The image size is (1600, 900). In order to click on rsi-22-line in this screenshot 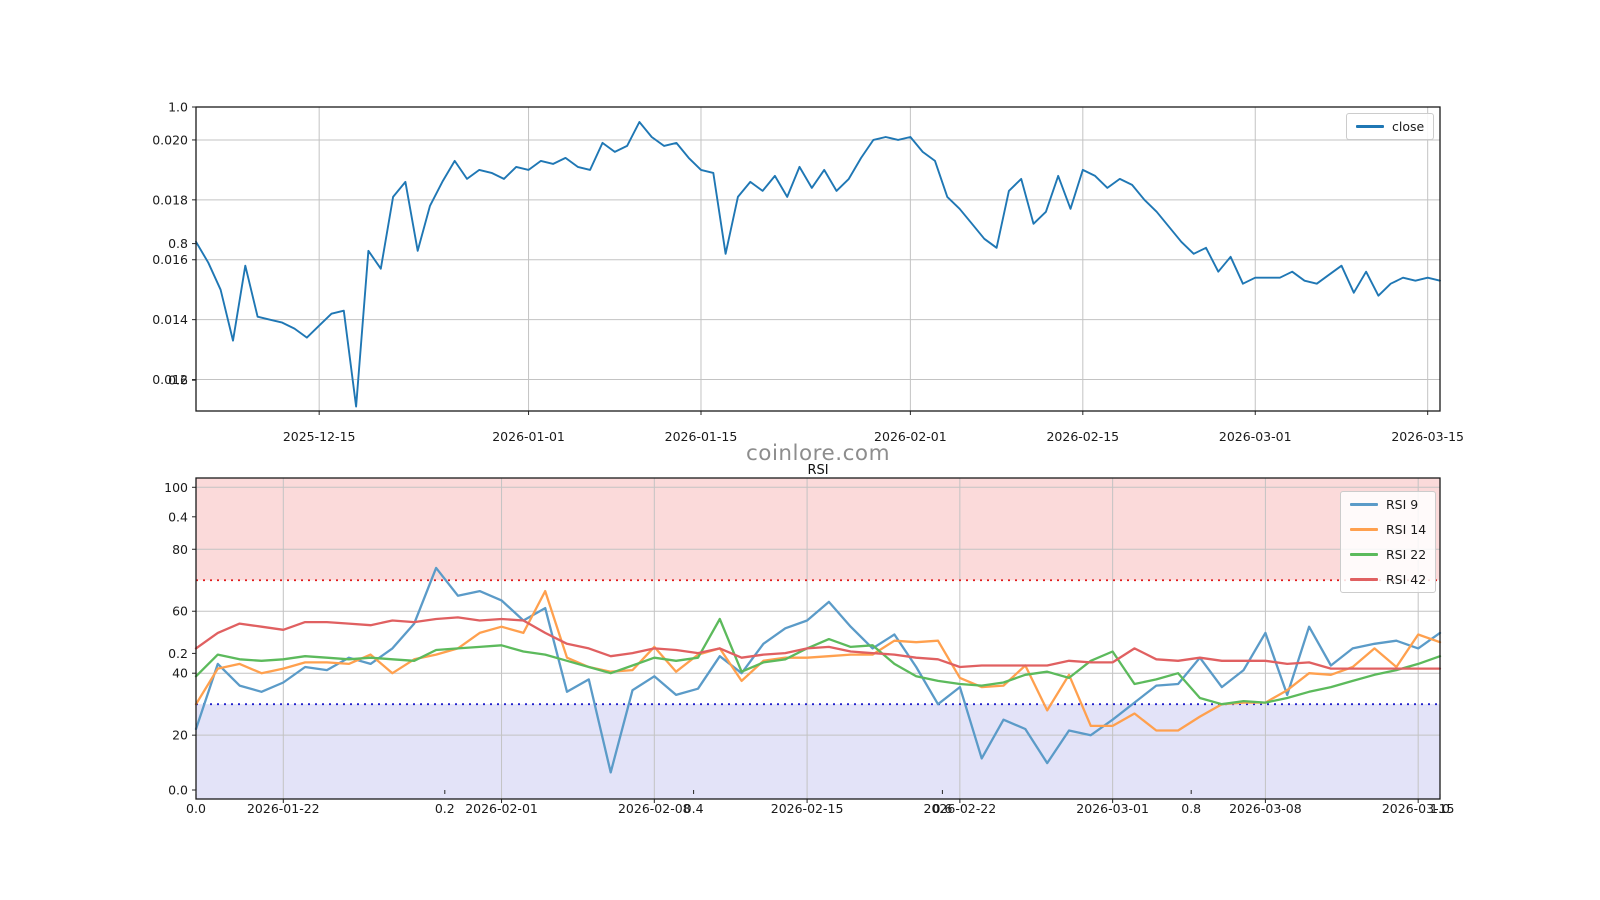, I will do `click(818, 661)`.